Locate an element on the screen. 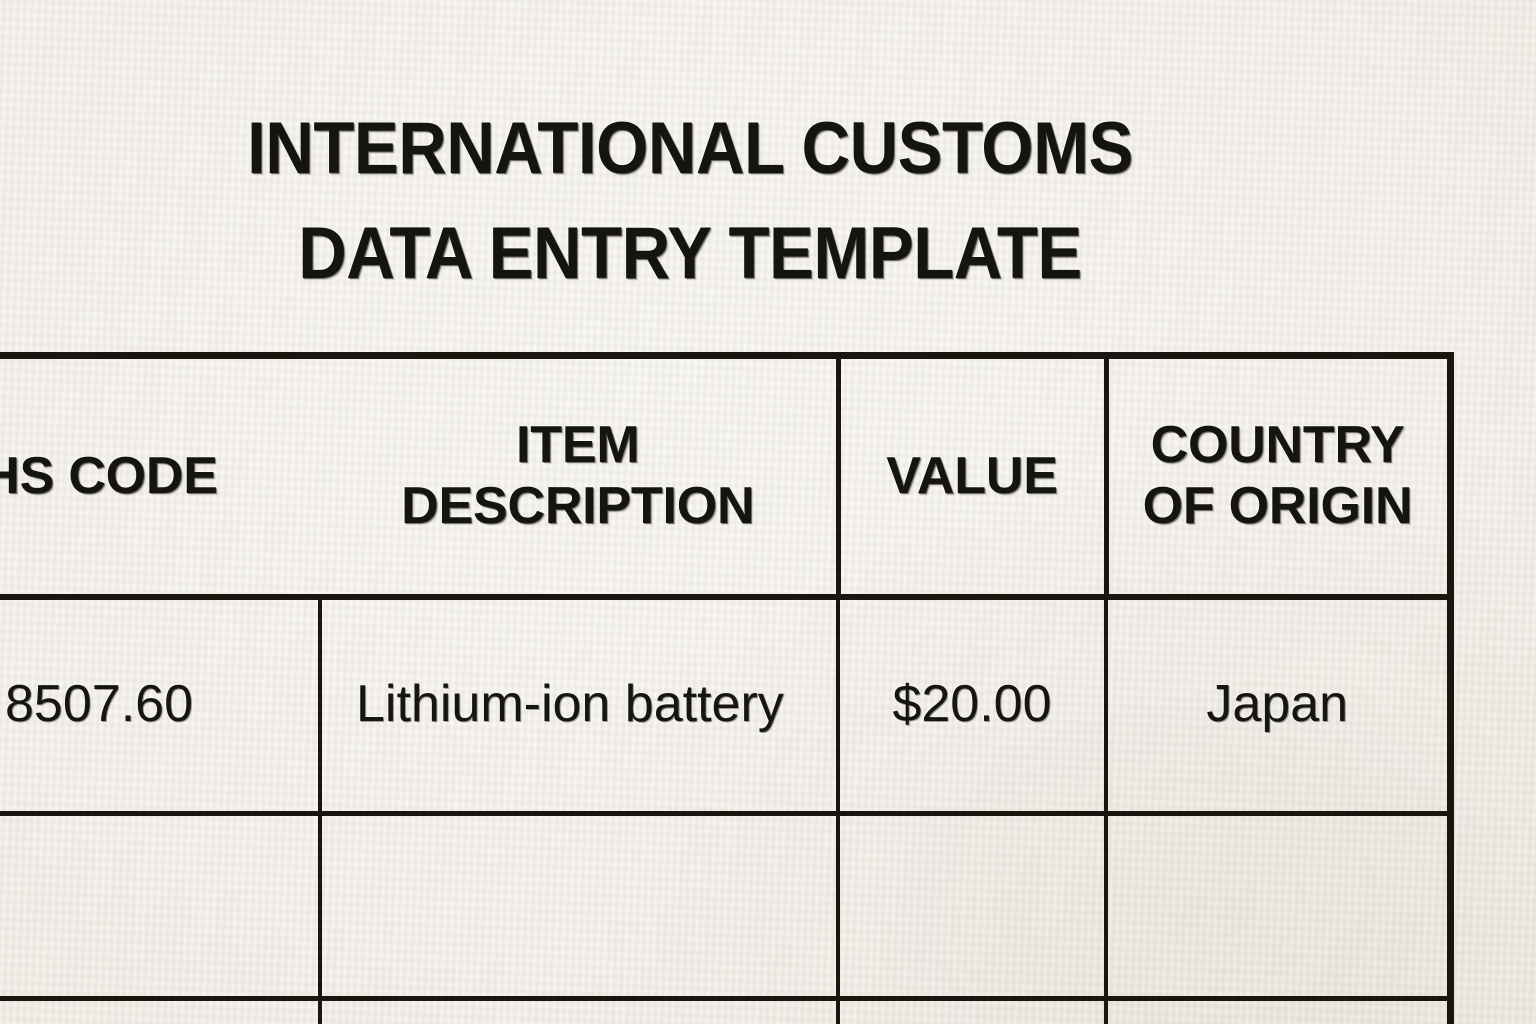  cell-hs-code: 8507.60 is located at coordinates (161, 706).